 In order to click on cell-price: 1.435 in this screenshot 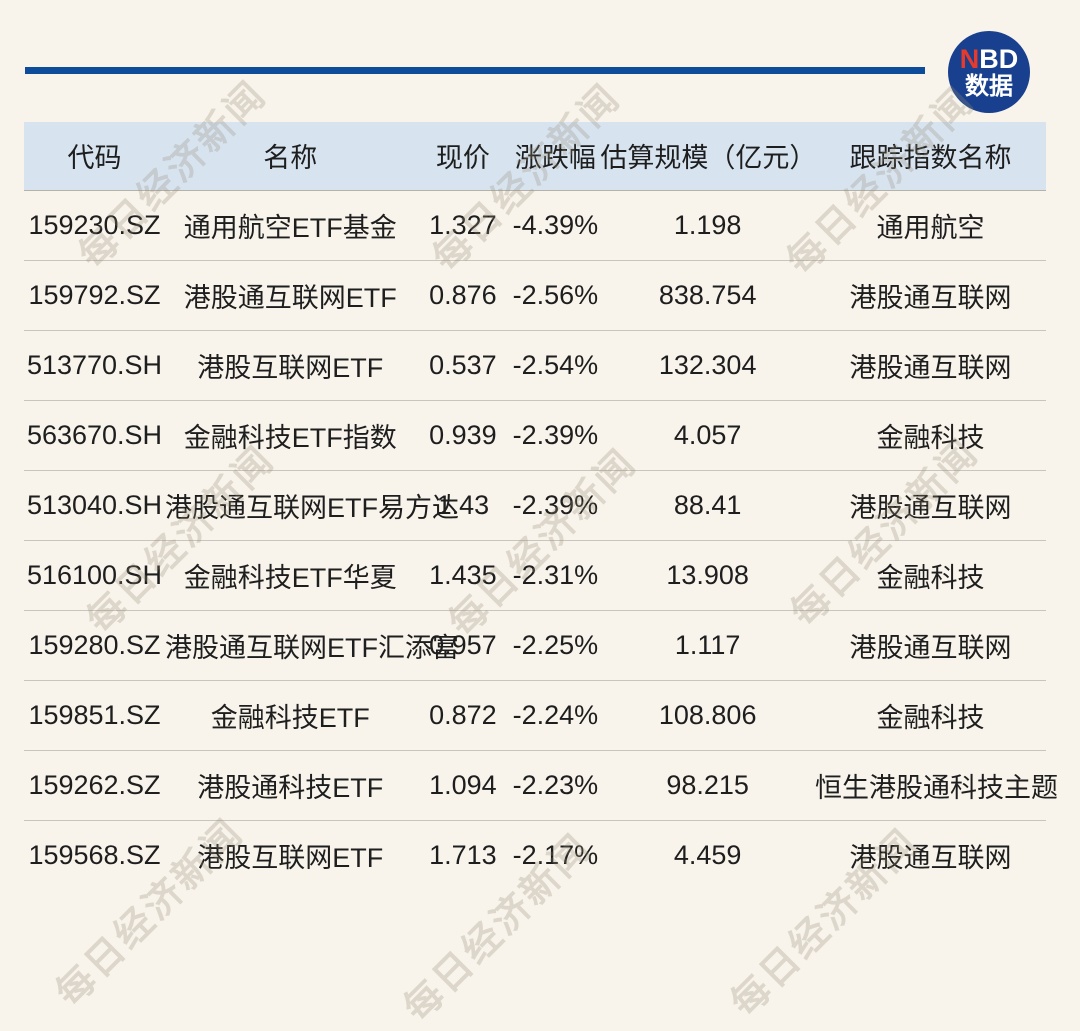, I will do `click(463, 575)`.